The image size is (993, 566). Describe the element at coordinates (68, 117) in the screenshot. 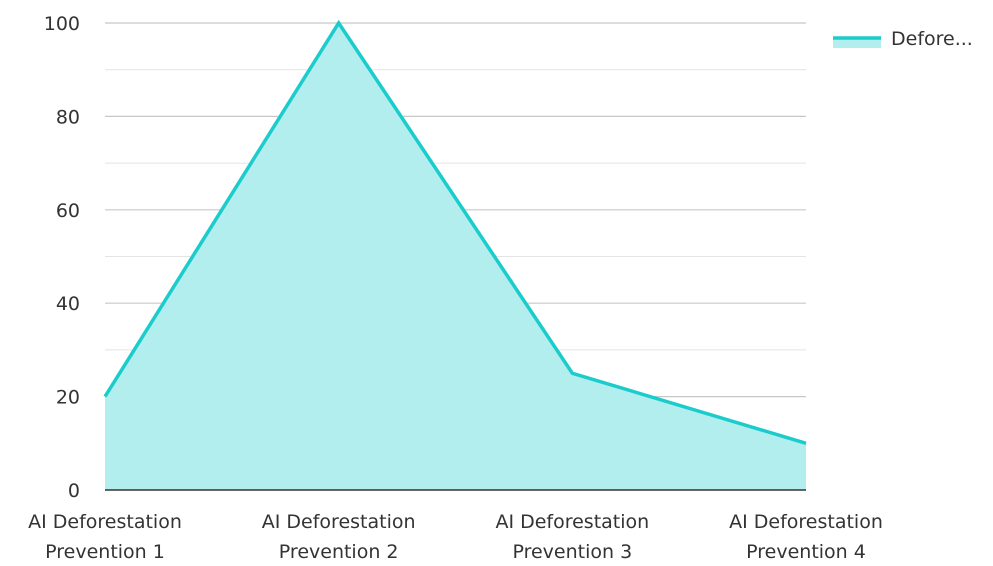

I see `y-tick-label: 80` at that location.